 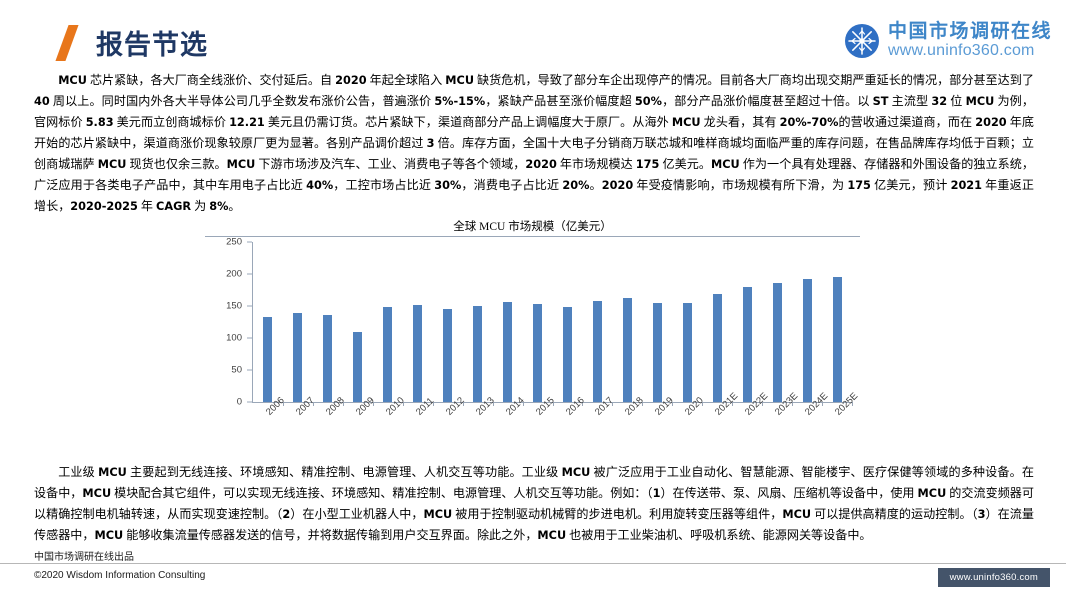 What do you see at coordinates (540, 424) in the screenshot?
I see `x-label-slot: 2015` at bounding box center [540, 424].